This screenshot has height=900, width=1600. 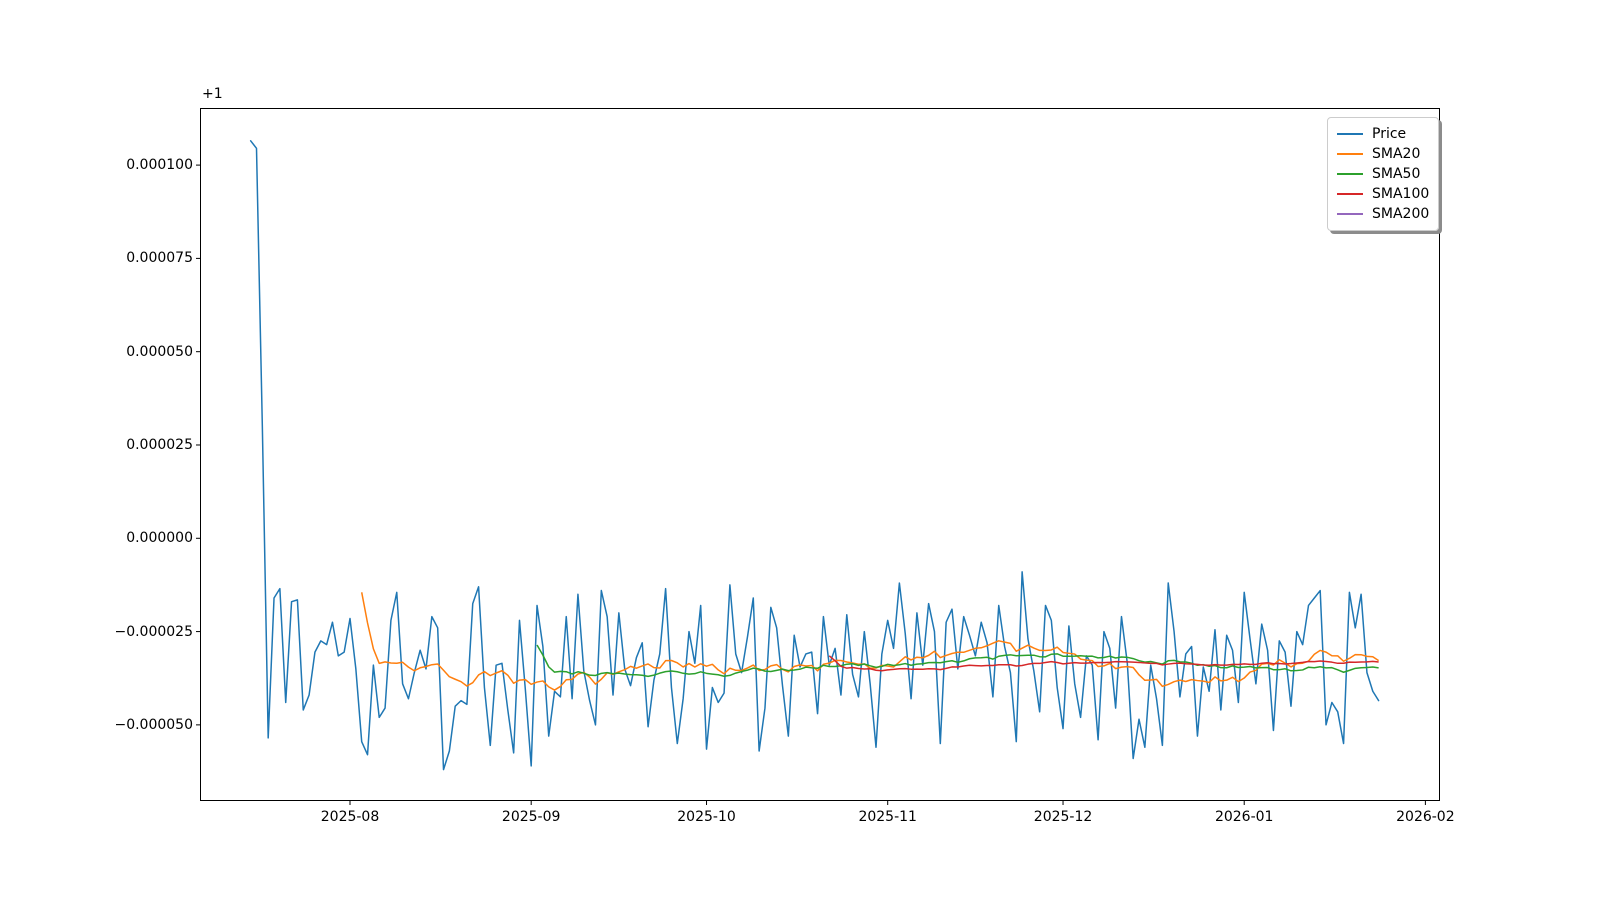 What do you see at coordinates (159, 351) in the screenshot?
I see `y-tick-label: 0.000050` at bounding box center [159, 351].